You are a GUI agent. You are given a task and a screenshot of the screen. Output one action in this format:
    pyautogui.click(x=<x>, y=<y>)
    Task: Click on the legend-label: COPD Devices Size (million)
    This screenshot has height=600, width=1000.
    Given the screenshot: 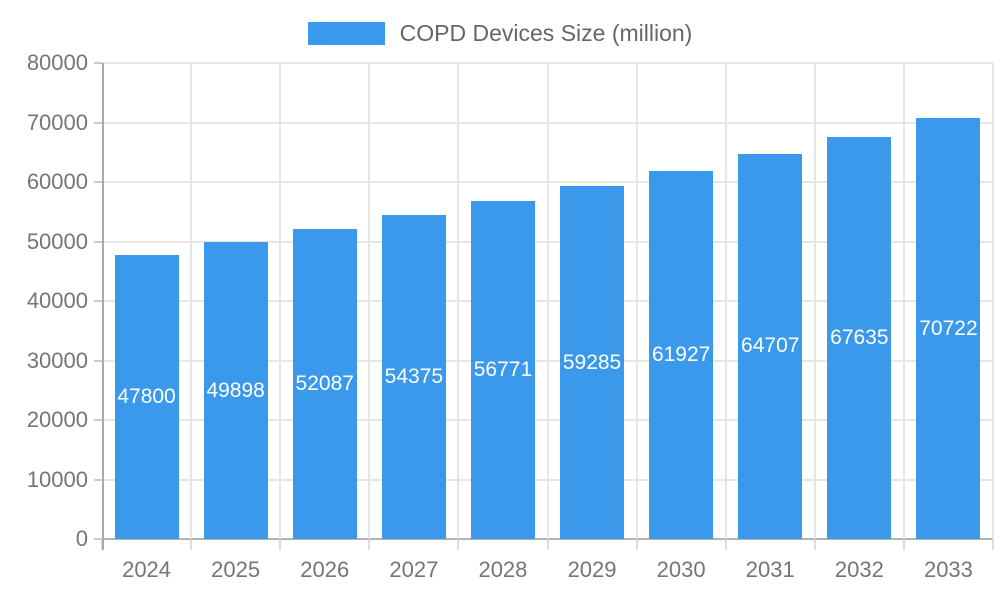 What is the action you would take?
    pyautogui.click(x=546, y=33)
    